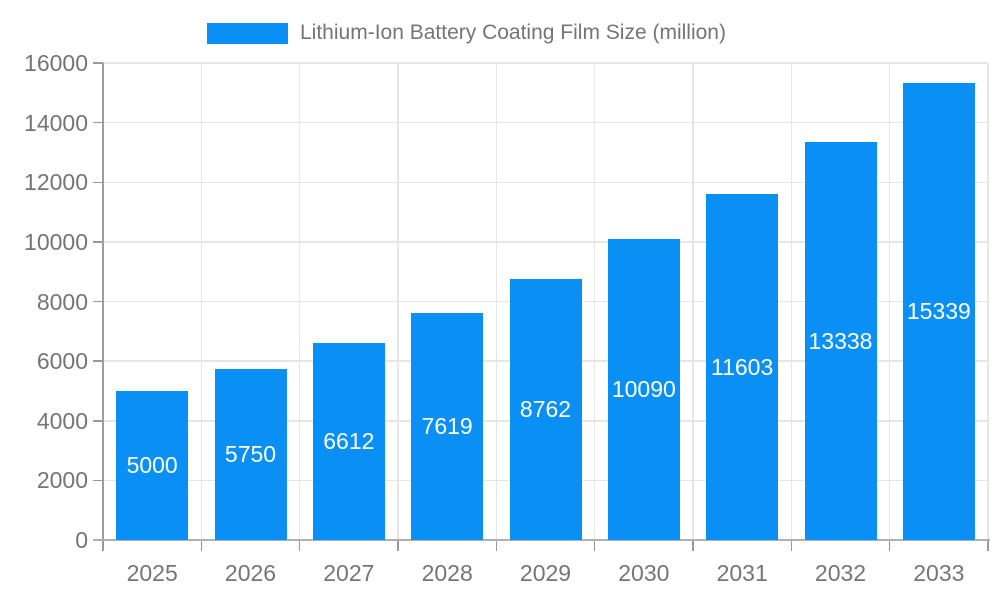 Image resolution: width=1000 pixels, height=600 pixels. What do you see at coordinates (247, 33) in the screenshot?
I see `legend-swatch` at bounding box center [247, 33].